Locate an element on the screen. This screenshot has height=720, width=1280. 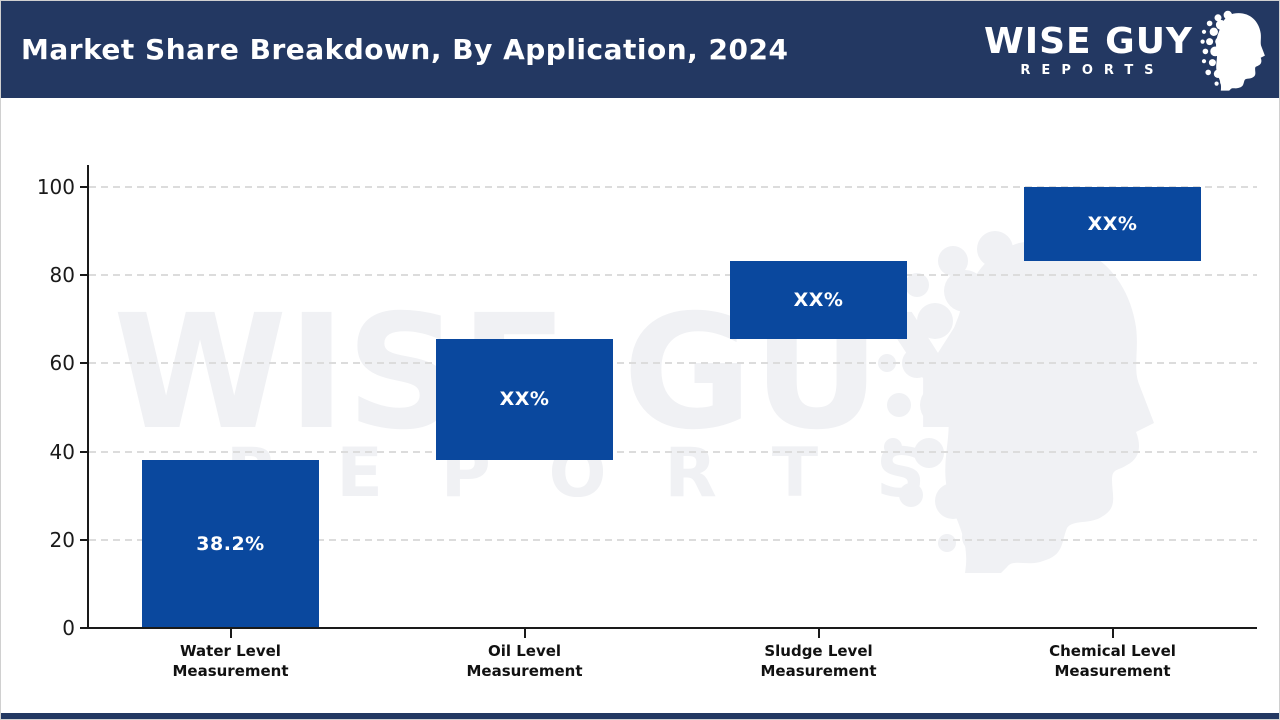
footer-bar is located at coordinates (640, 716).